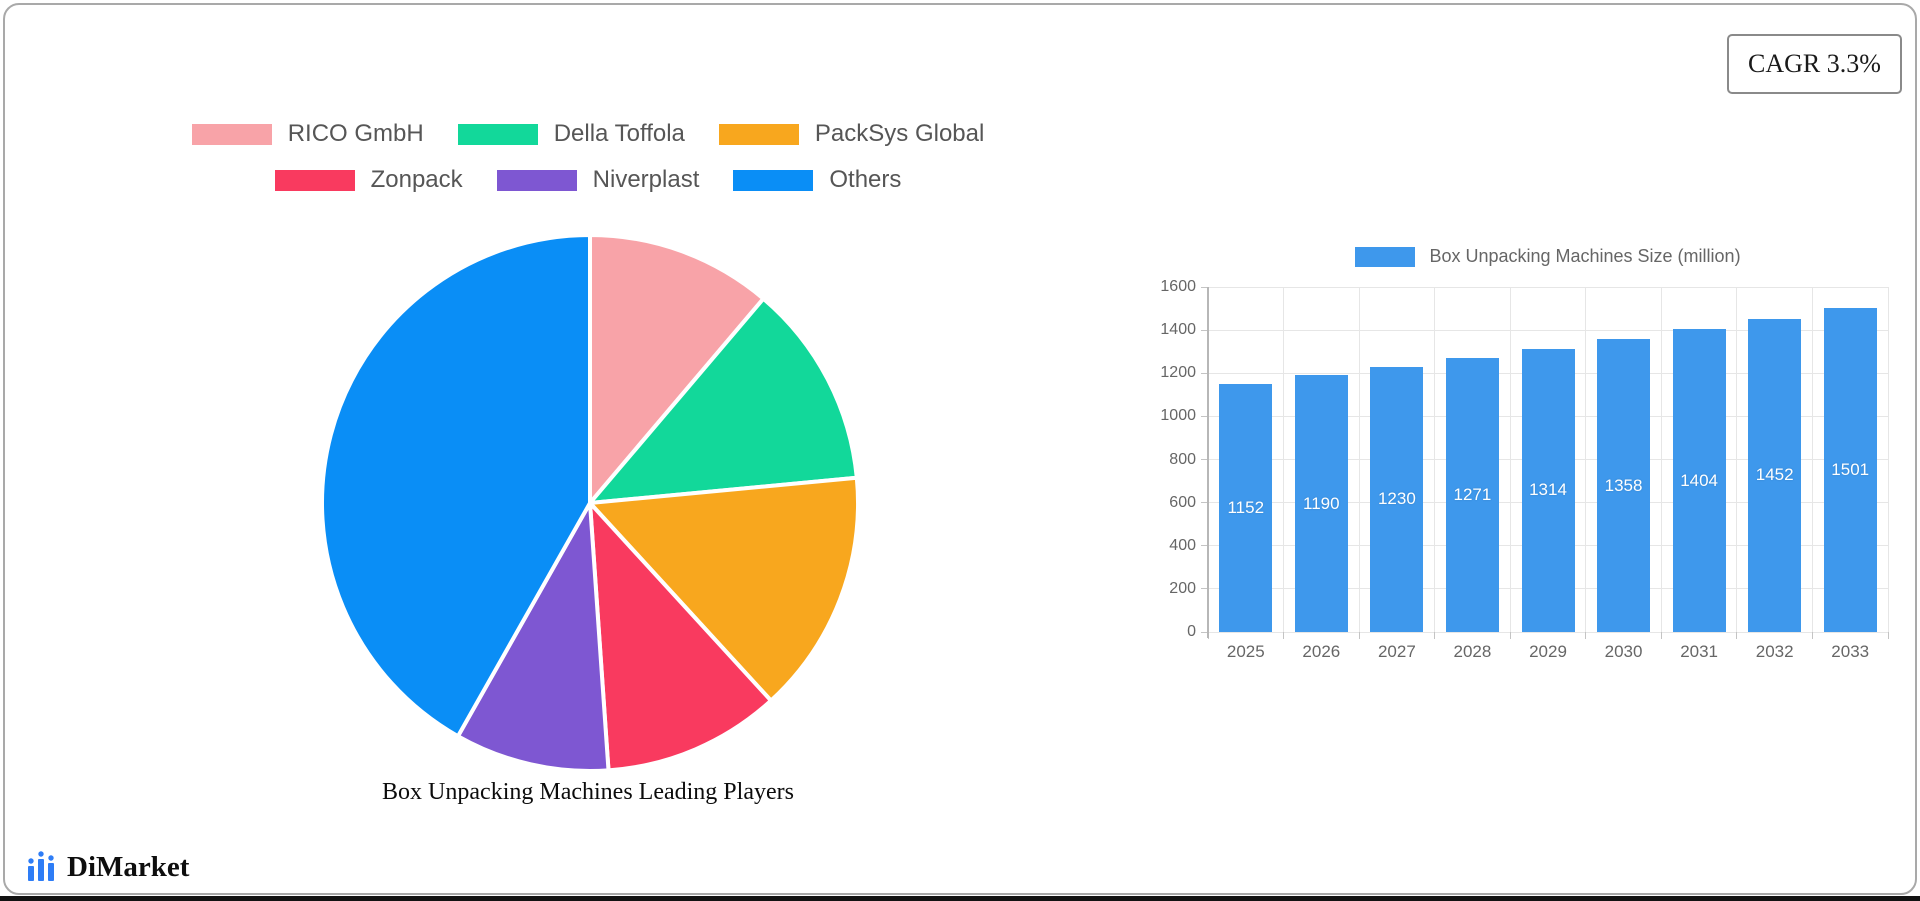 The height and width of the screenshot is (901, 1920). What do you see at coordinates (1814, 64) in the screenshot?
I see `cagr-badge: CAGR 3.3%` at bounding box center [1814, 64].